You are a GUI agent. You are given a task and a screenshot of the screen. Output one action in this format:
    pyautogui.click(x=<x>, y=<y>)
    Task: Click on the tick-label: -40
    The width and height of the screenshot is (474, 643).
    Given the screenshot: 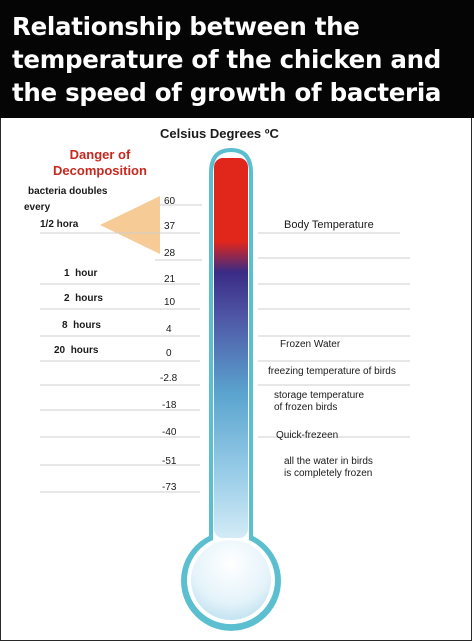 What is the action you would take?
    pyautogui.click(x=169, y=432)
    